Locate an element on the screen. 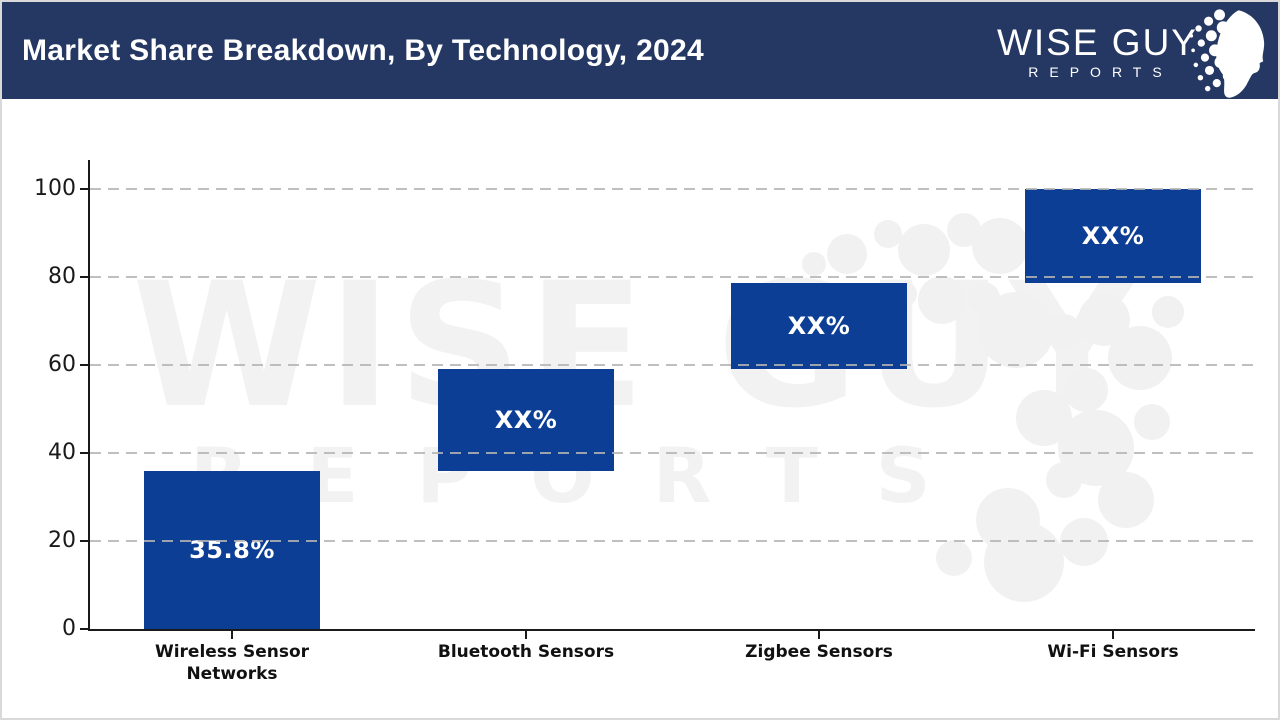  logo-head-icon is located at coordinates (1227, 53).